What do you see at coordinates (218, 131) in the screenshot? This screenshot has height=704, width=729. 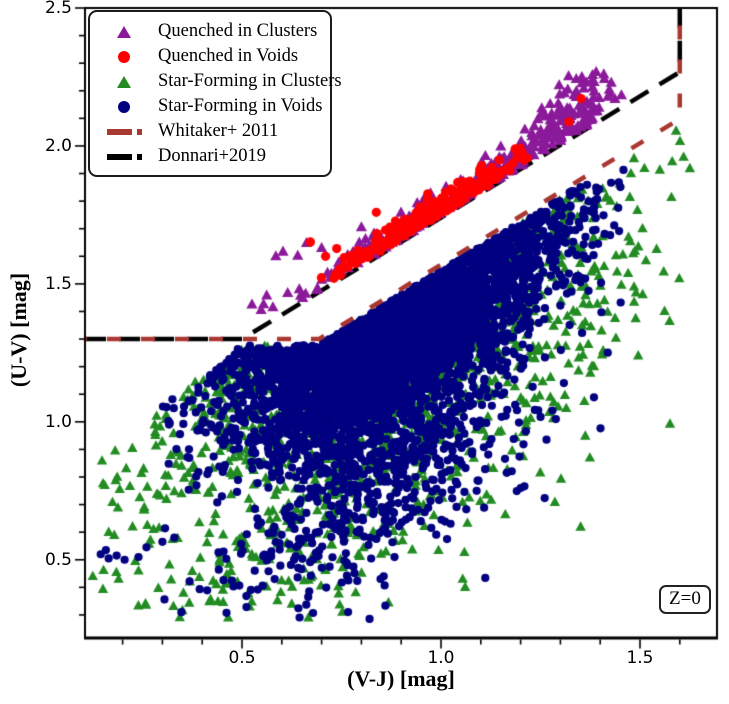 I see `legend-label: Whitaker+ 2011` at bounding box center [218, 131].